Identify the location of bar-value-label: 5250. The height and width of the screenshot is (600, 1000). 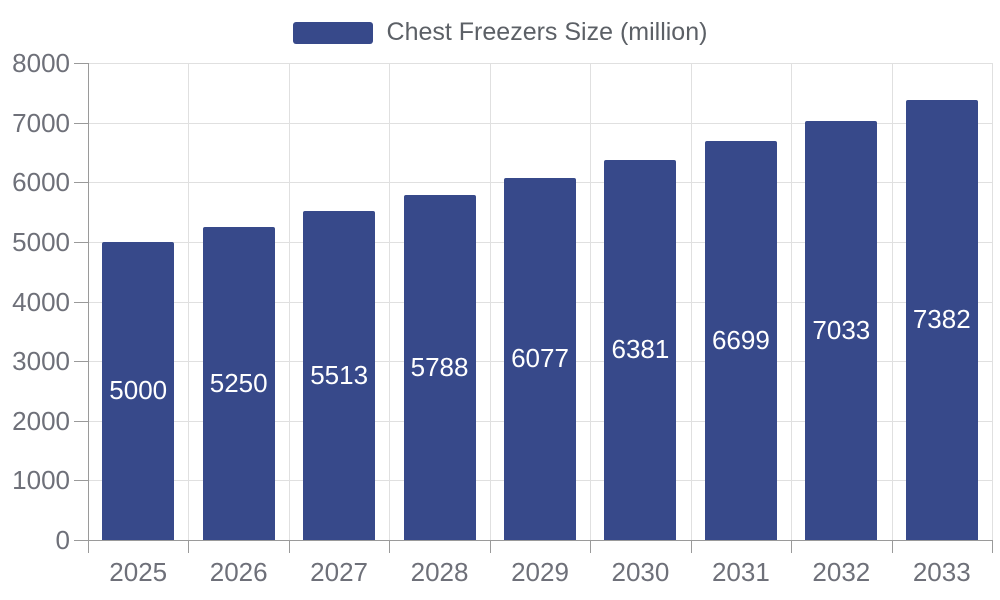
(238, 382).